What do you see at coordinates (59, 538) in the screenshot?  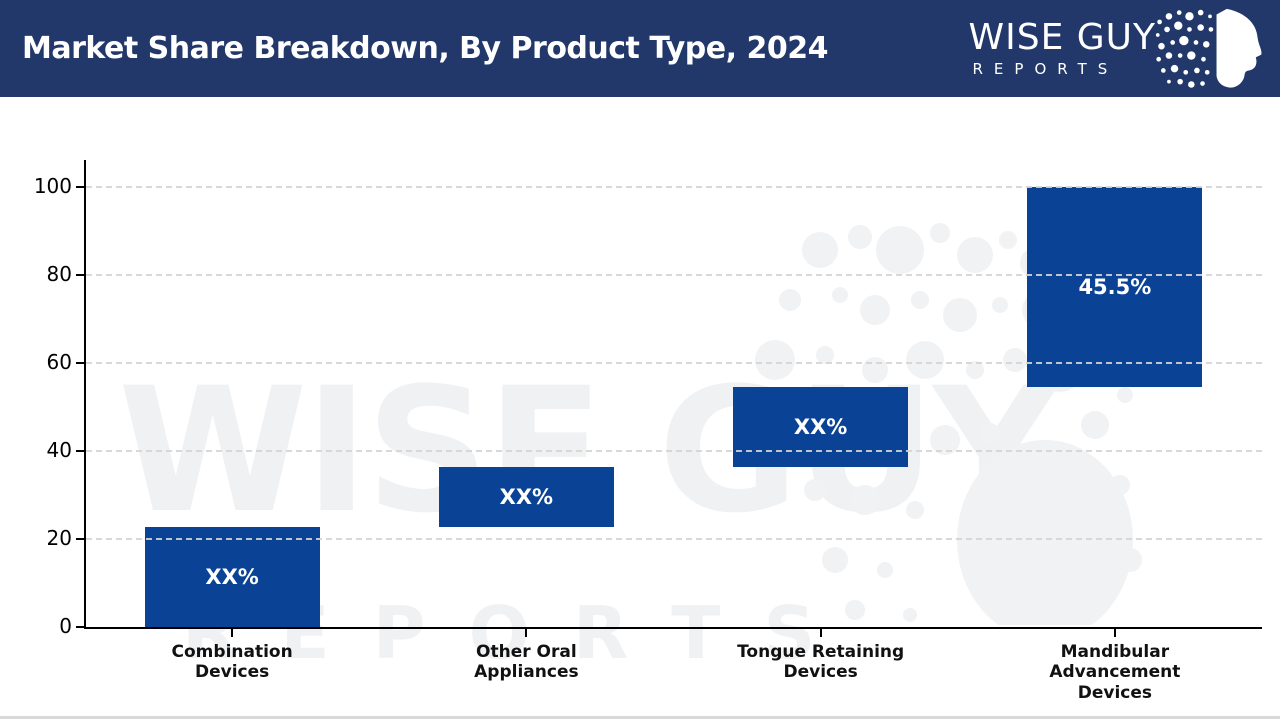 I see `y-tick-label: 20` at bounding box center [59, 538].